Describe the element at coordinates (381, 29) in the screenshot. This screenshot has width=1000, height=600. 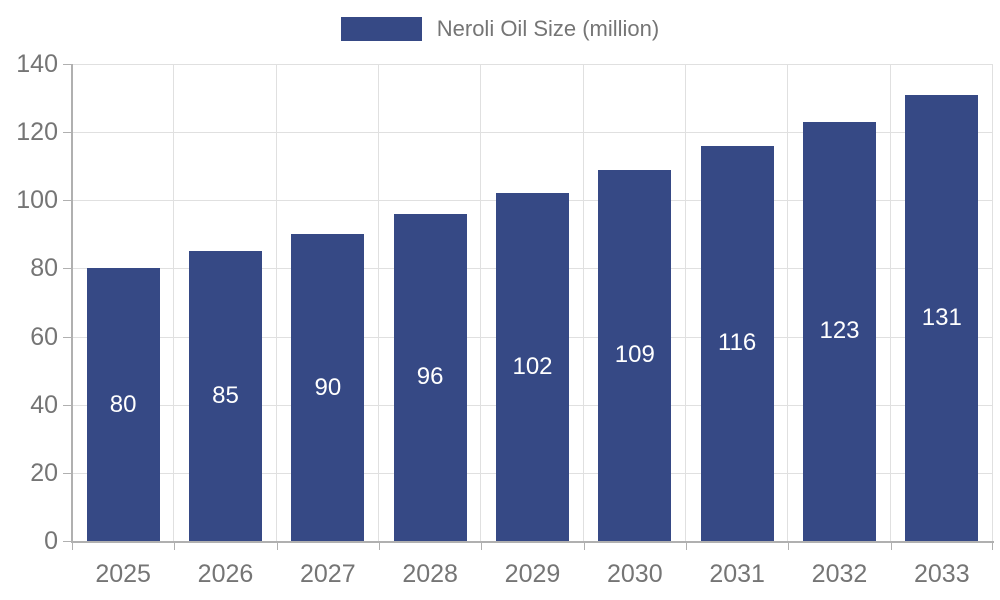
I see `legend-swatch-icon` at that location.